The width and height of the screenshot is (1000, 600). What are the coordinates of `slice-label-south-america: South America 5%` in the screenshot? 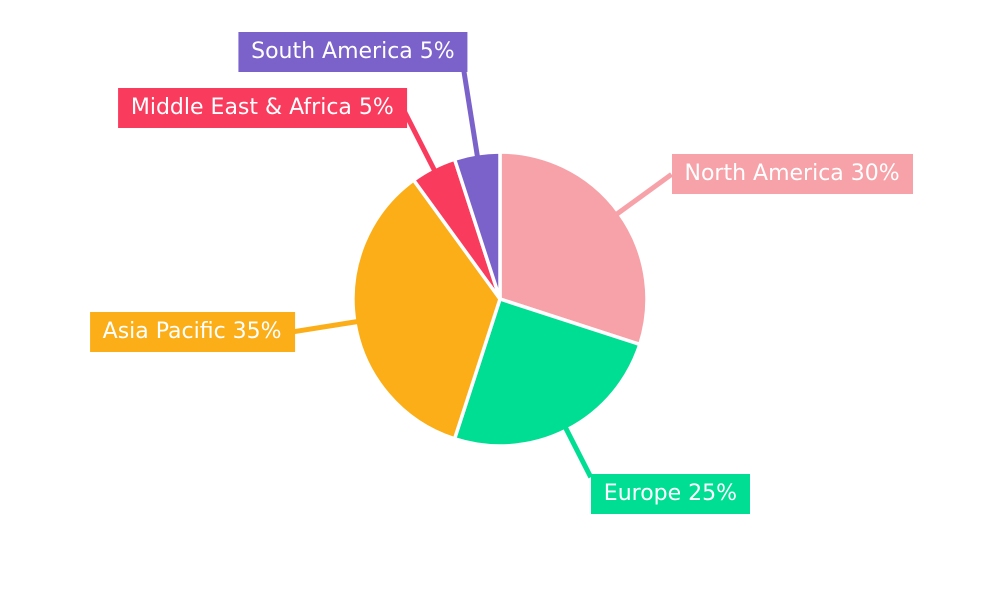 It's located at (353, 51).